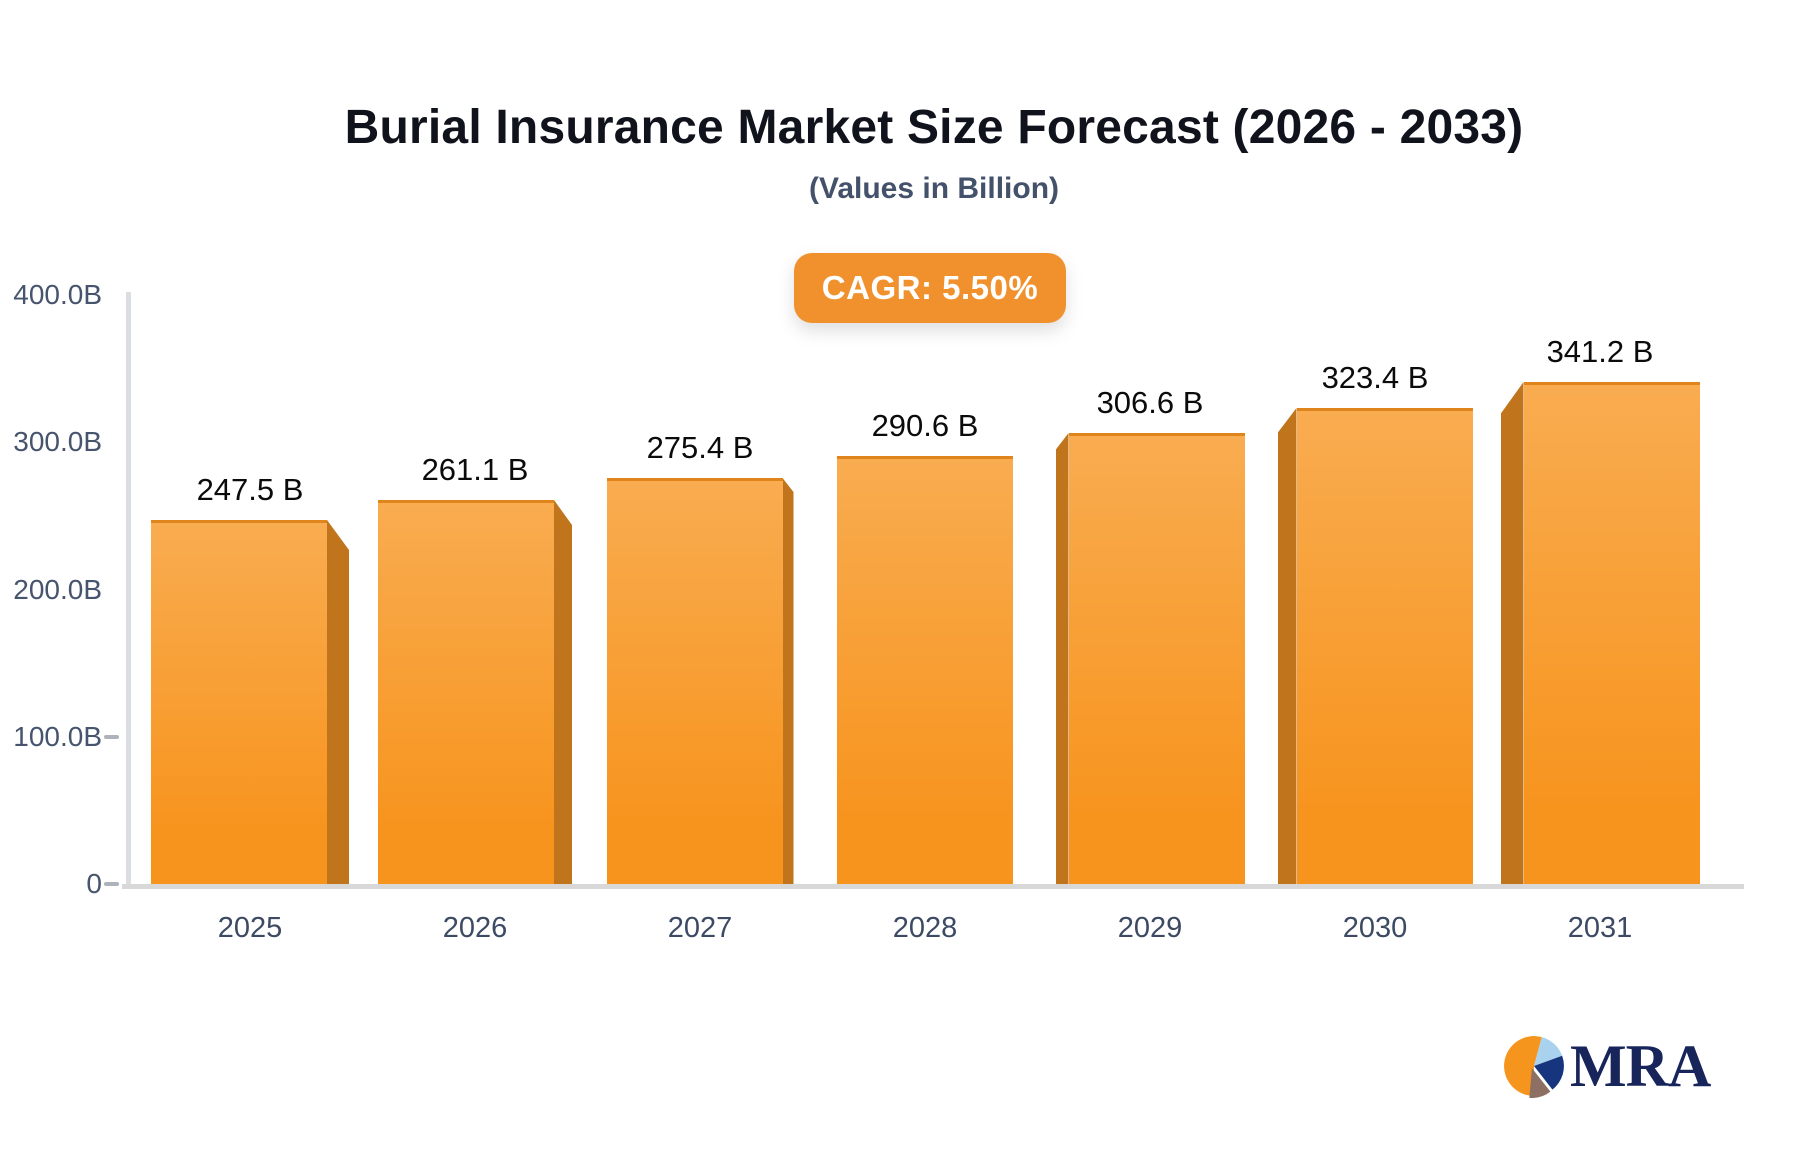 Image resolution: width=1800 pixels, height=1156 pixels. I want to click on bar-value-label: 341.2 B, so click(1600, 351).